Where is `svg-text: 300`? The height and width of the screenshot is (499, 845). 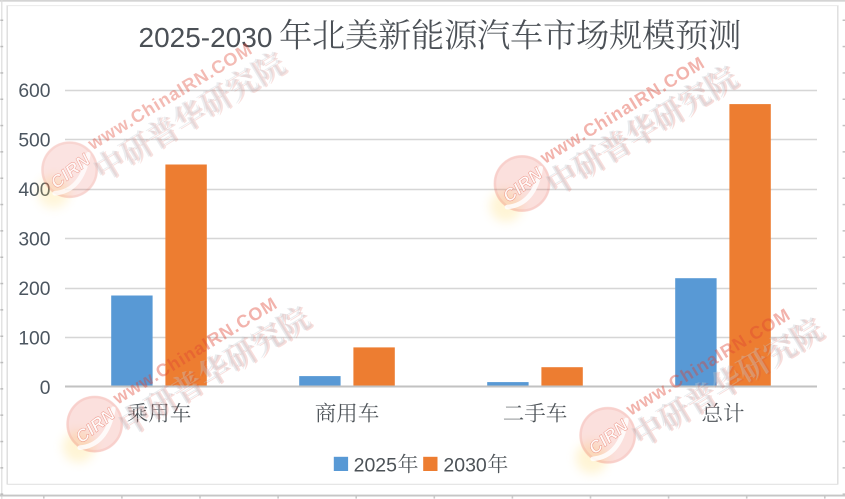 svg-text: 300 is located at coordinates (34, 240).